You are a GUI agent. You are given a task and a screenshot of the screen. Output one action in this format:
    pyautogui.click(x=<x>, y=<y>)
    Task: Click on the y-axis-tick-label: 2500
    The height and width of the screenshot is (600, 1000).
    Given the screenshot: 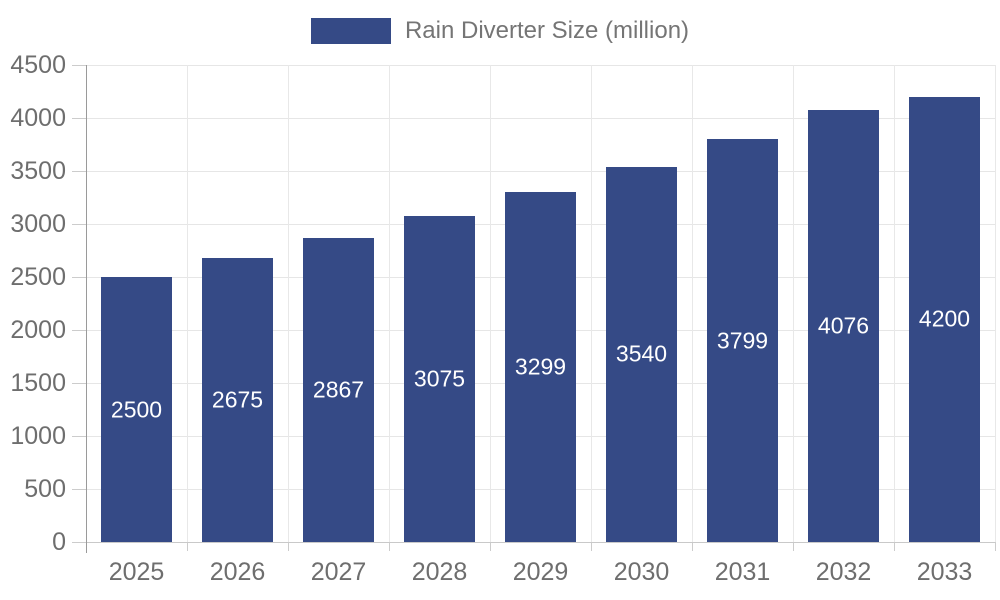 What is the action you would take?
    pyautogui.click(x=38, y=277)
    